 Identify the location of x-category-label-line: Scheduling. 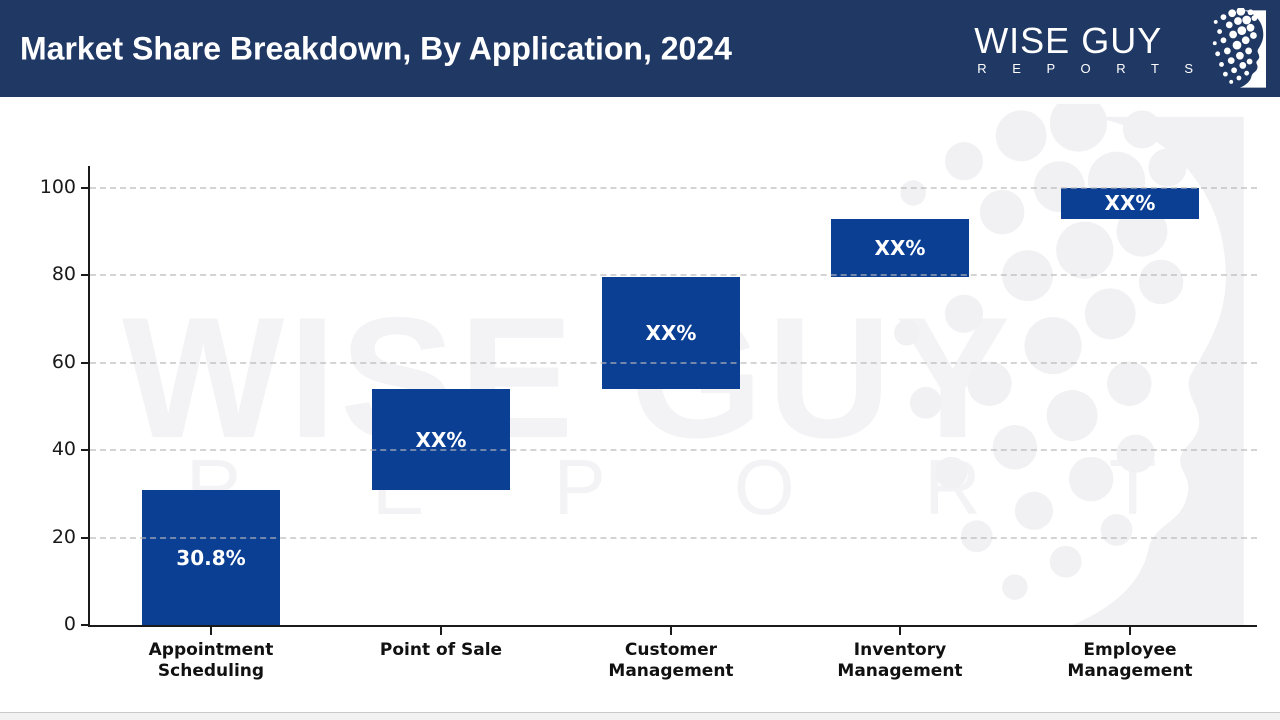
(211, 671).